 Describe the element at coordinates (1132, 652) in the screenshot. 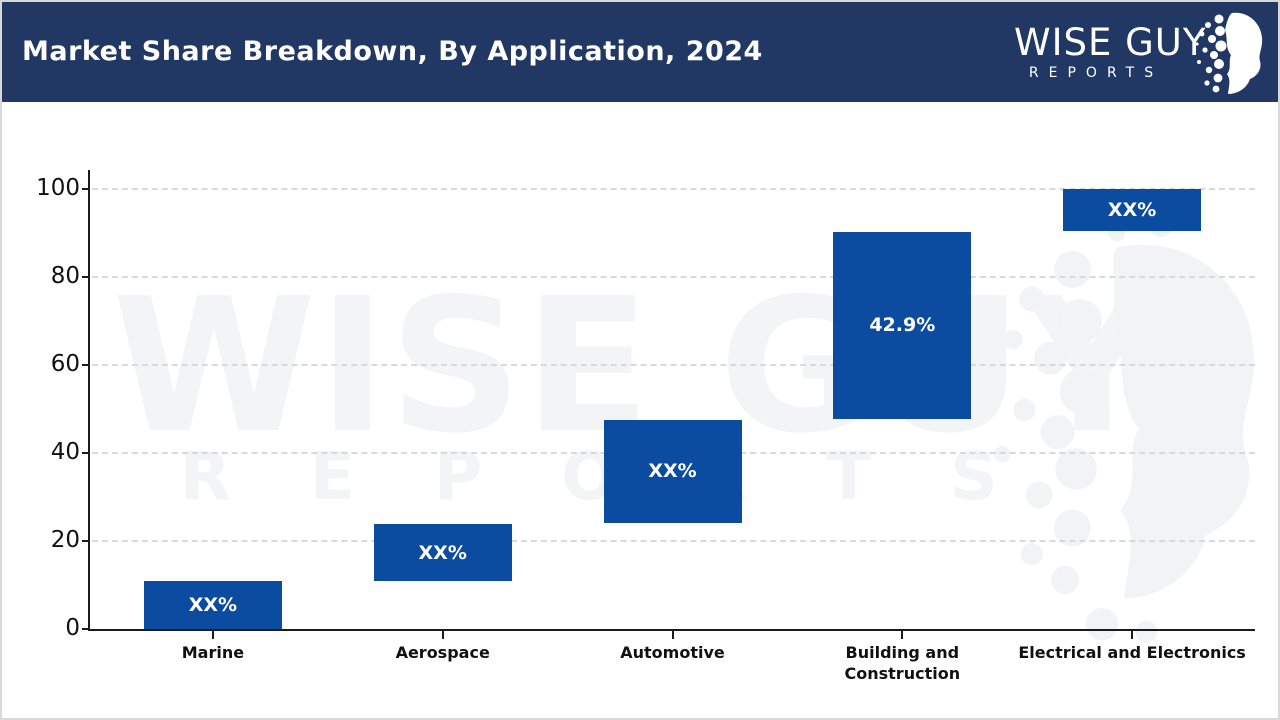

I see `x-axis-category-label: Electrical and Electronics` at that location.